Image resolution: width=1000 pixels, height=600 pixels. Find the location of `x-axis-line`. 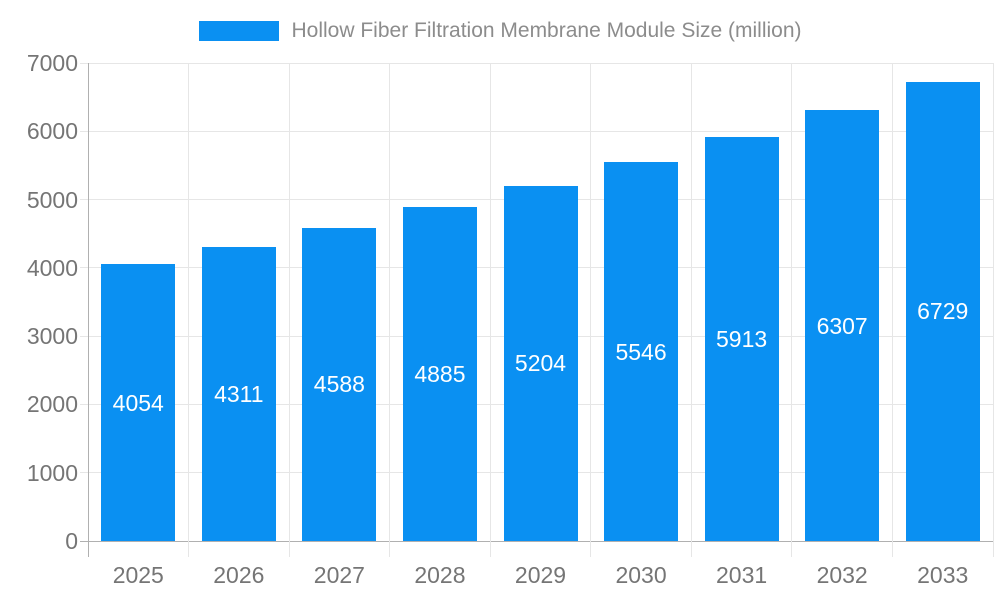

x-axis-line is located at coordinates (536, 541).